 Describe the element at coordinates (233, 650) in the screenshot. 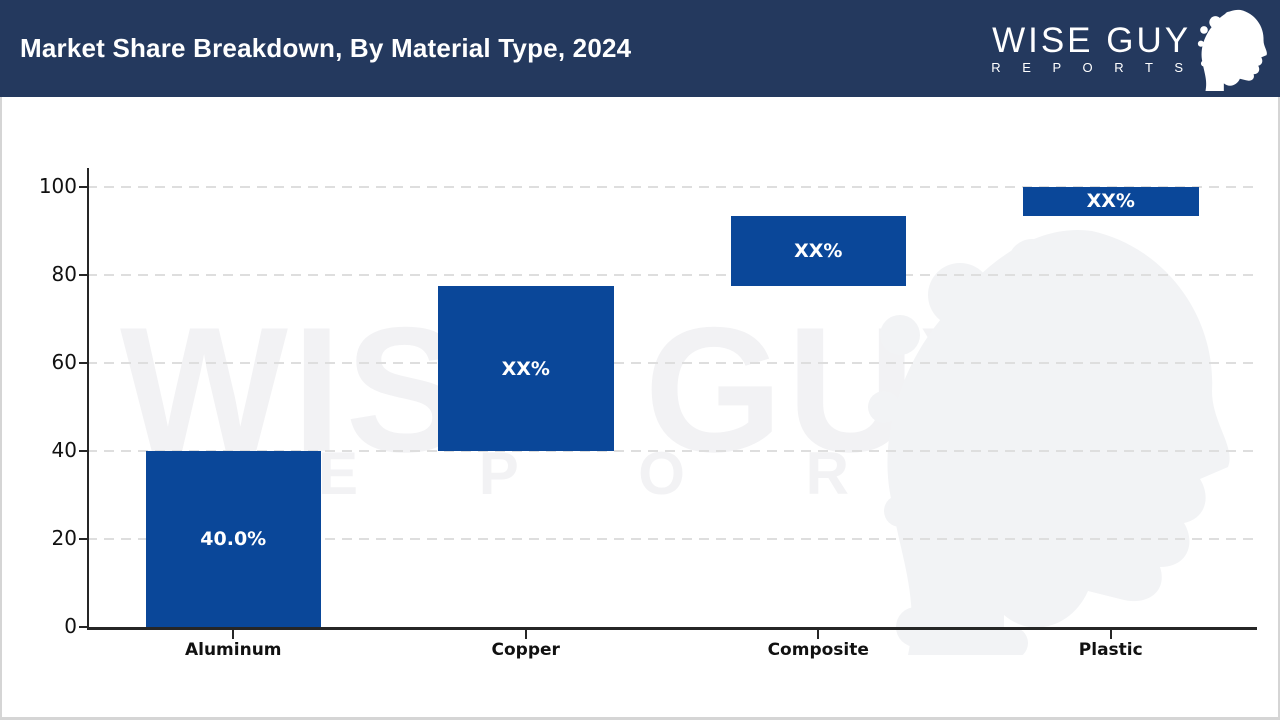

I see `x-category-label-aluminum: Aluminum` at that location.